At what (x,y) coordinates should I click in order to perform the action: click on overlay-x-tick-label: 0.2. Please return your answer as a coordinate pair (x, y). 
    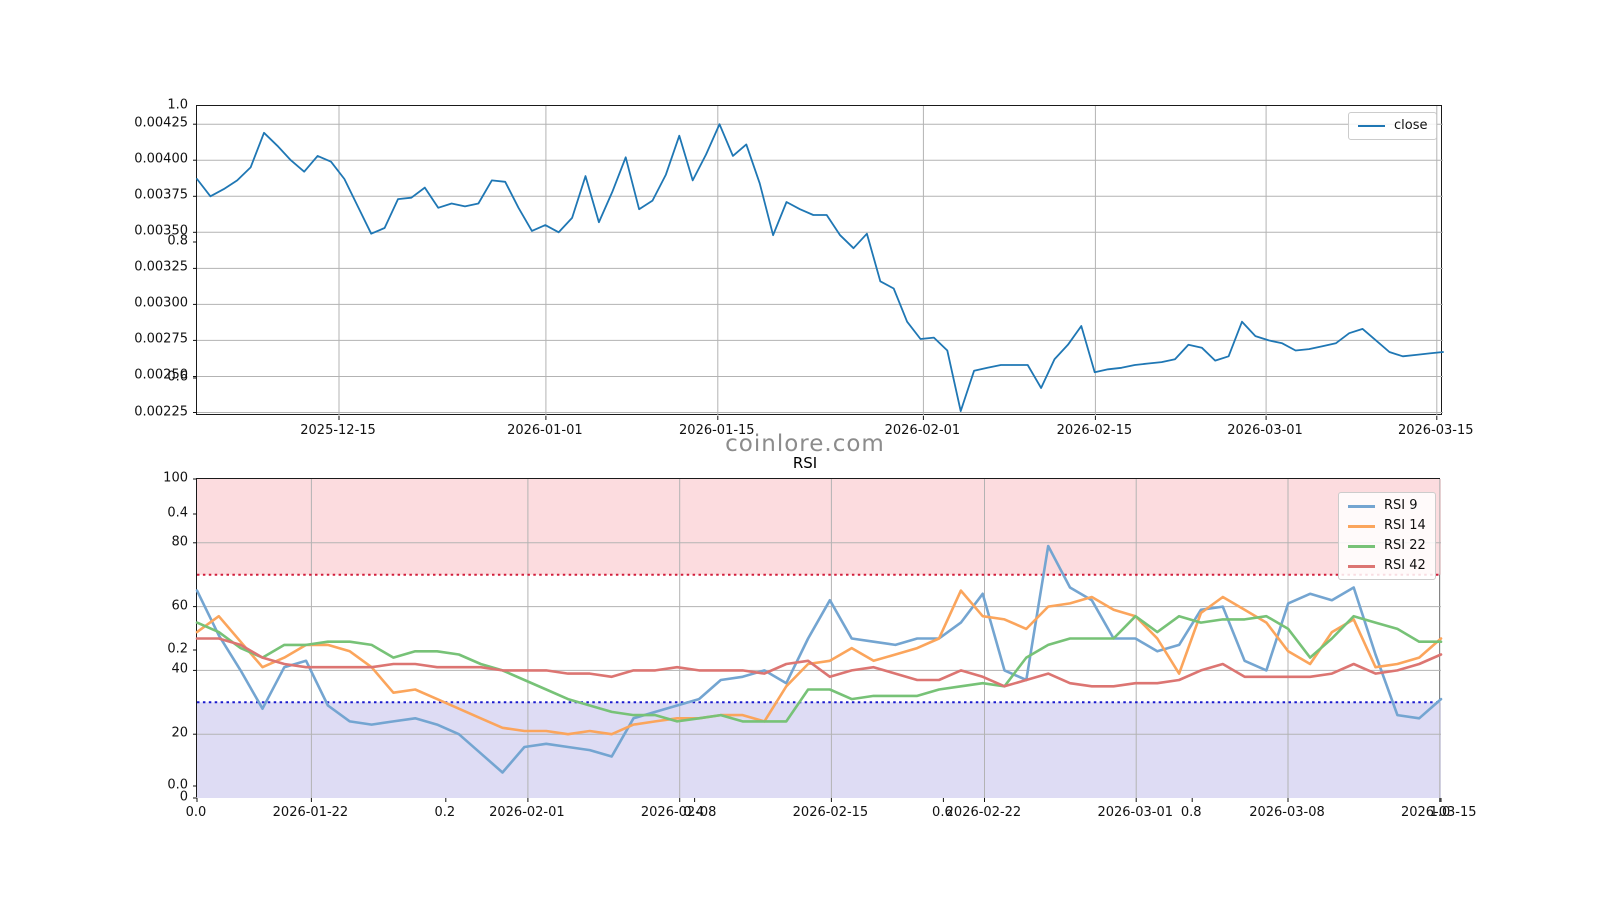
    Looking at the image, I should click on (445, 812).